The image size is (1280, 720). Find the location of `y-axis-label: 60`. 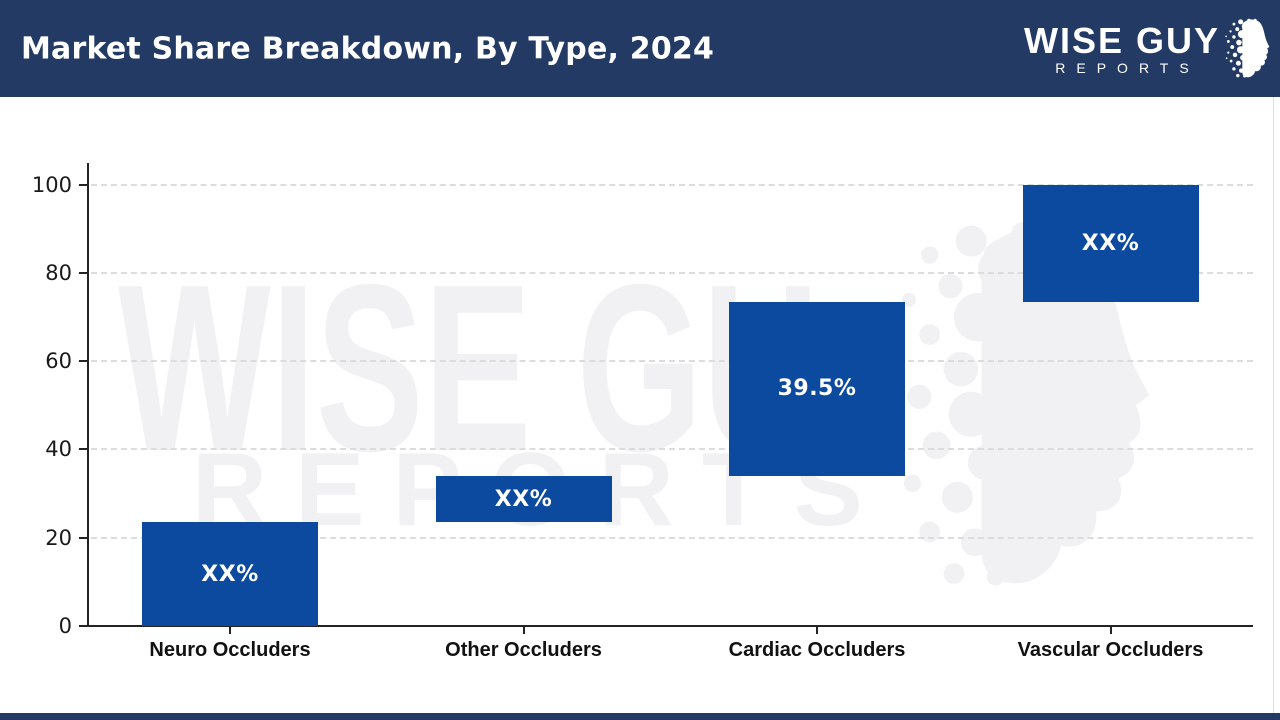

y-axis-label: 60 is located at coordinates (58, 361).